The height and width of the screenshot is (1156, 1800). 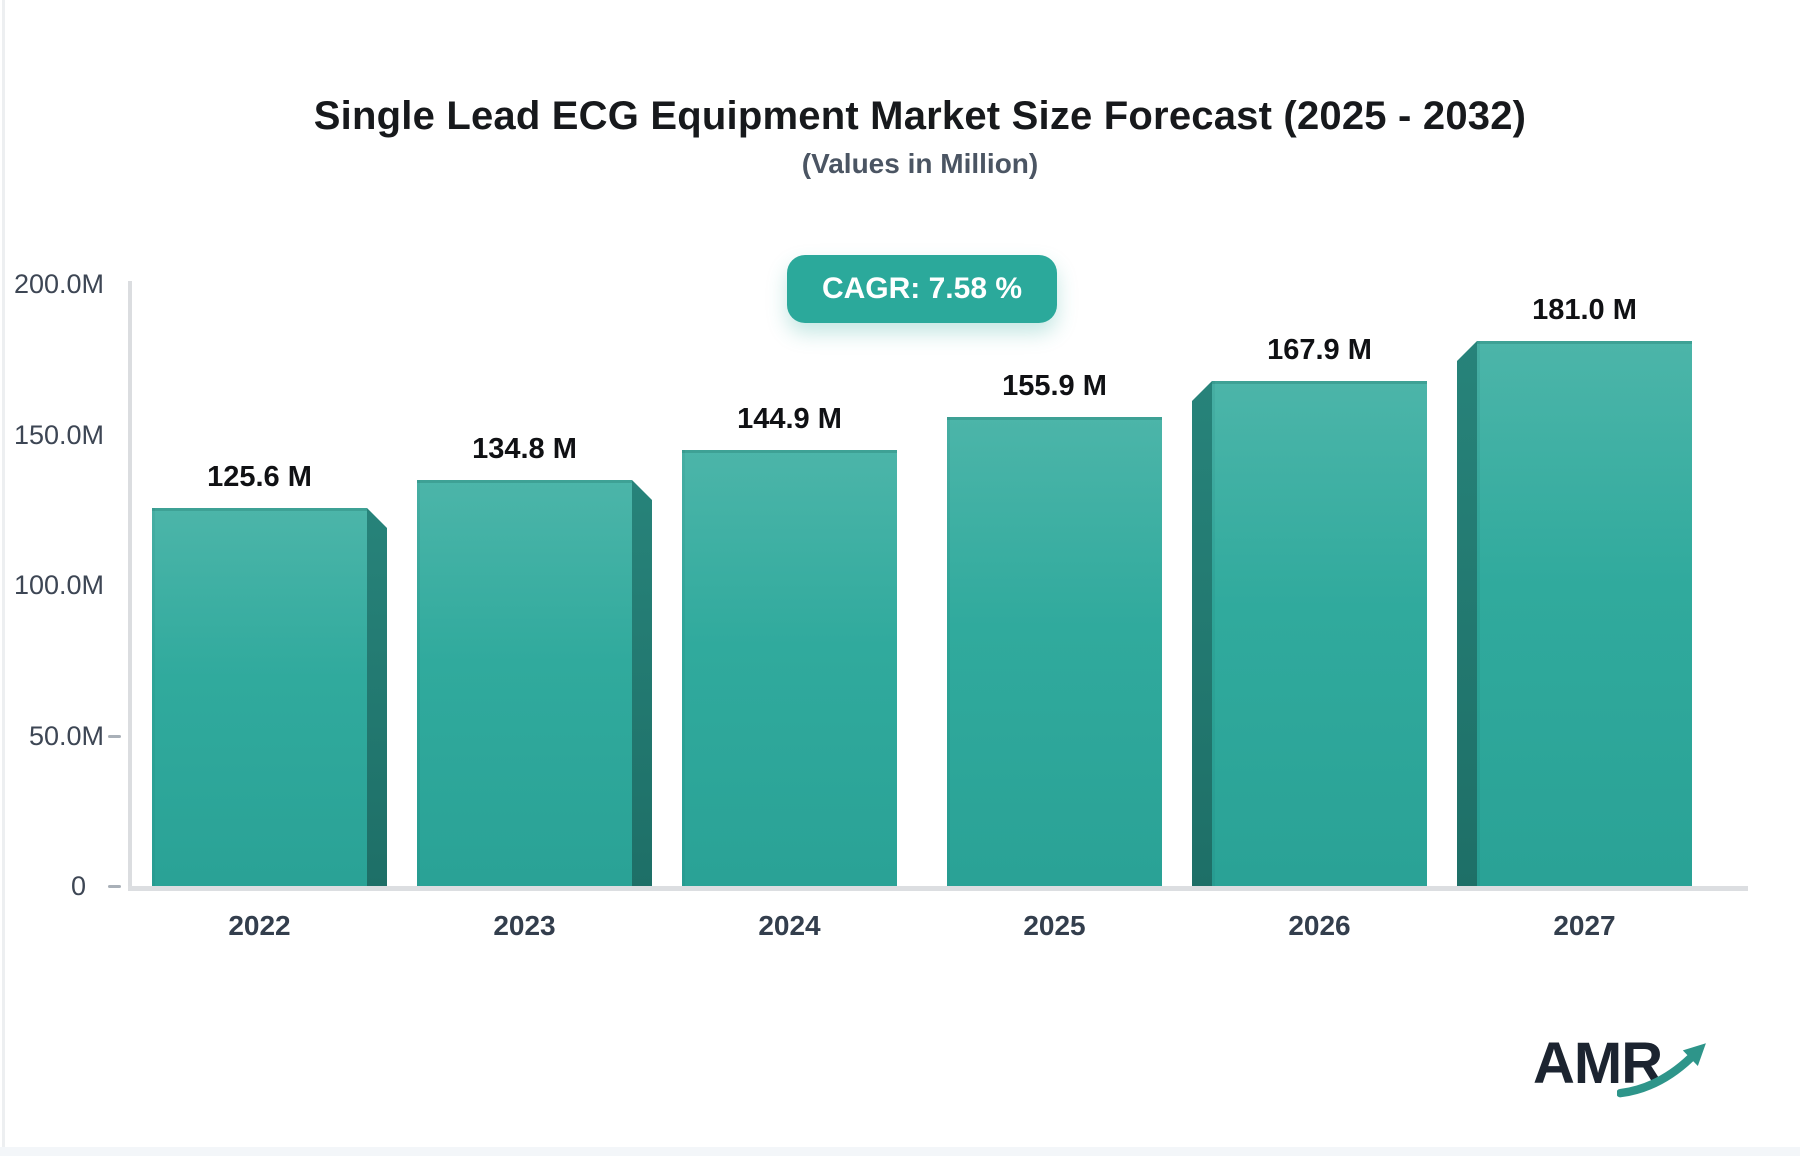 What do you see at coordinates (259, 477) in the screenshot?
I see `bar-value-label: 125.6 M` at bounding box center [259, 477].